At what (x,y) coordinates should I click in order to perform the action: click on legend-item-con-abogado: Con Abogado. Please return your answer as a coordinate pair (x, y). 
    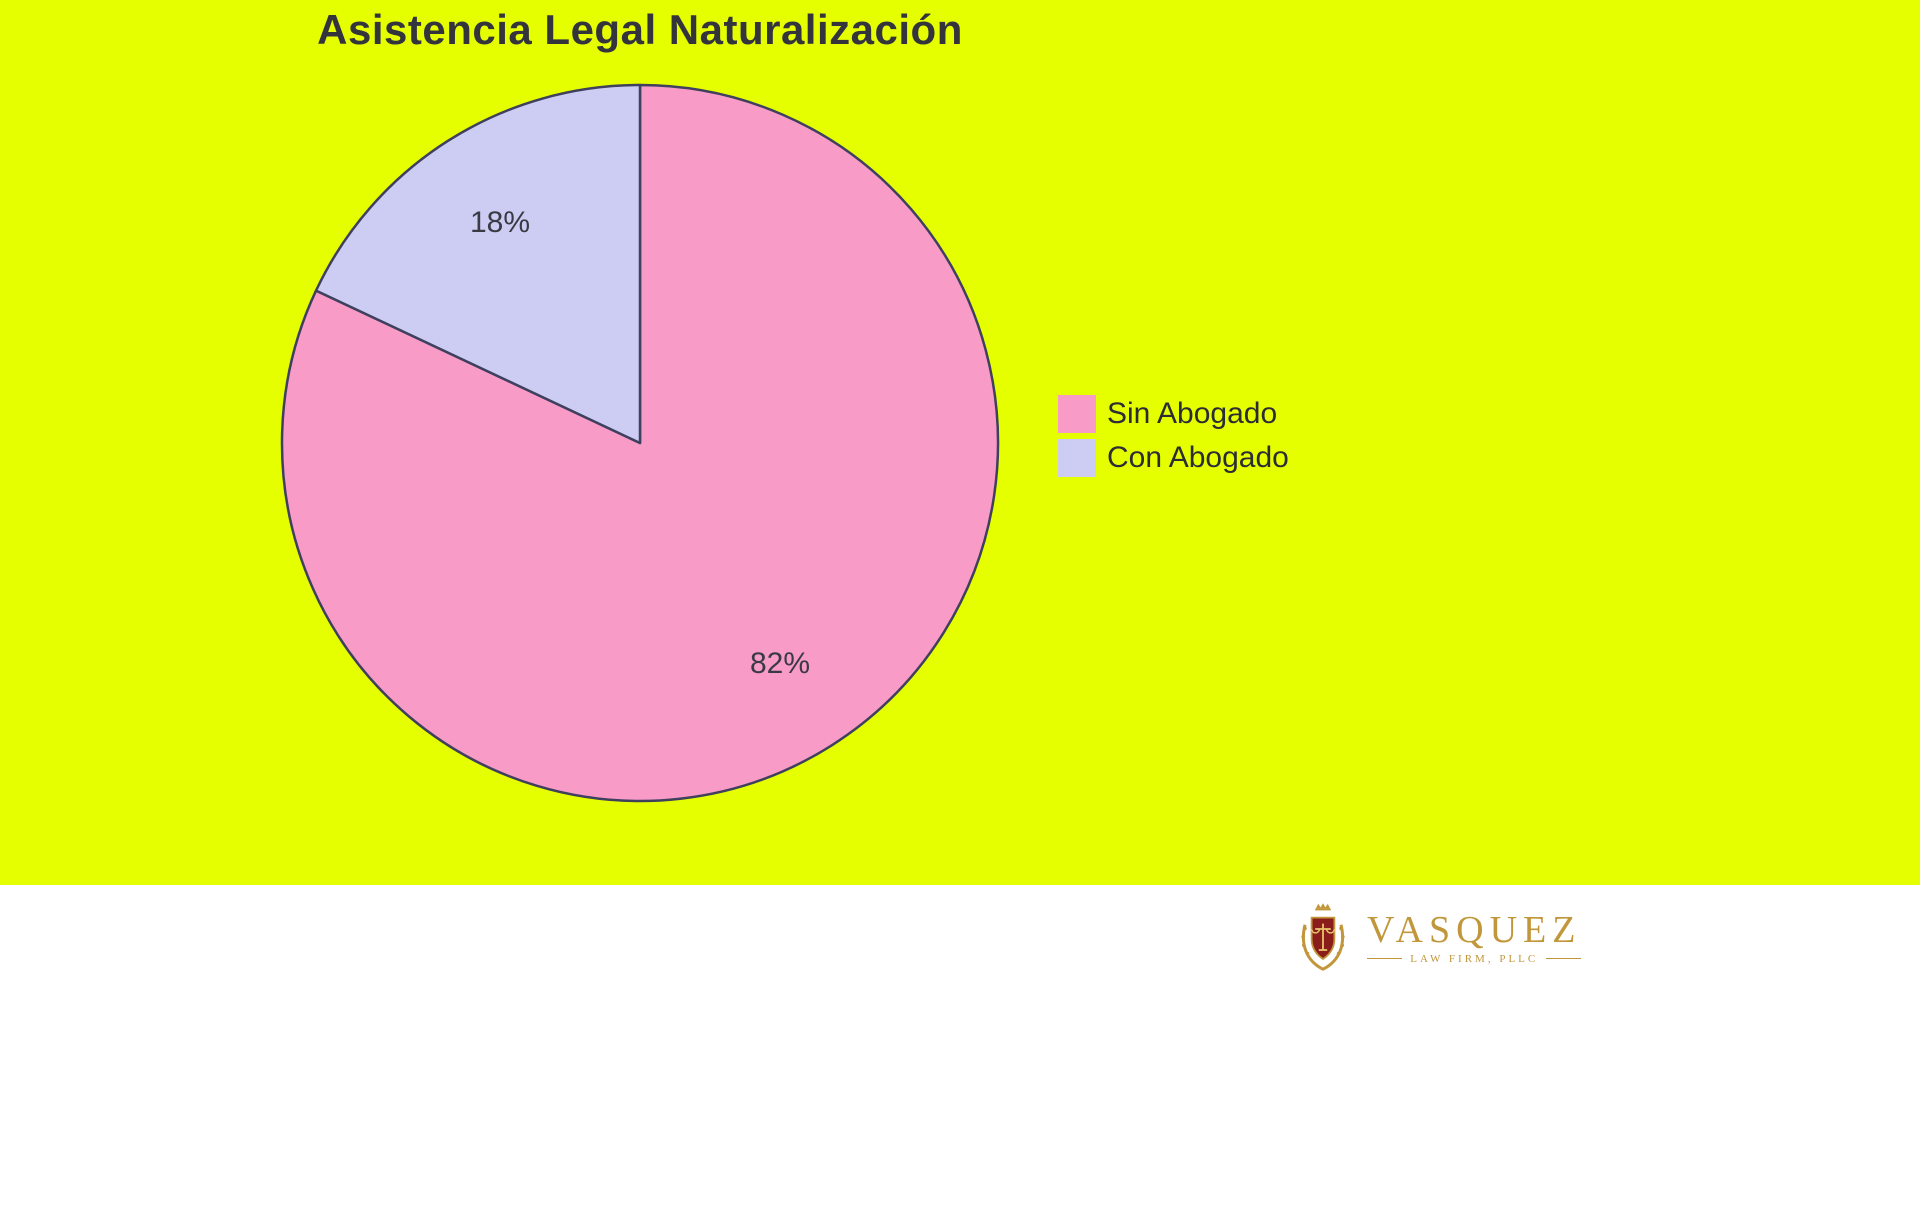
    Looking at the image, I should click on (1173, 458).